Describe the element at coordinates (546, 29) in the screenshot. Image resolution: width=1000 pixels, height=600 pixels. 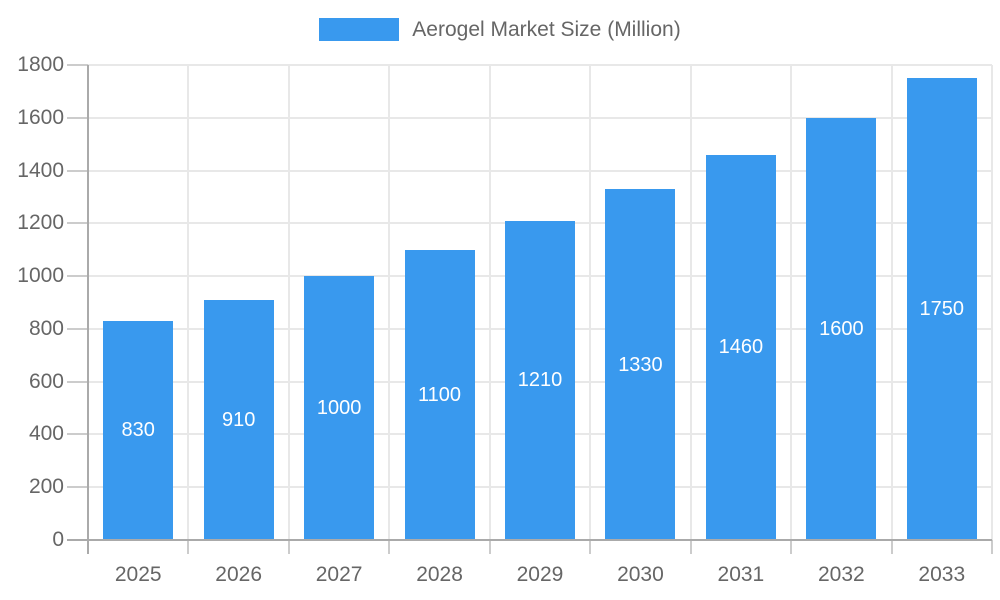
I see `legend-label: Aerogel Market Size (Million)` at that location.